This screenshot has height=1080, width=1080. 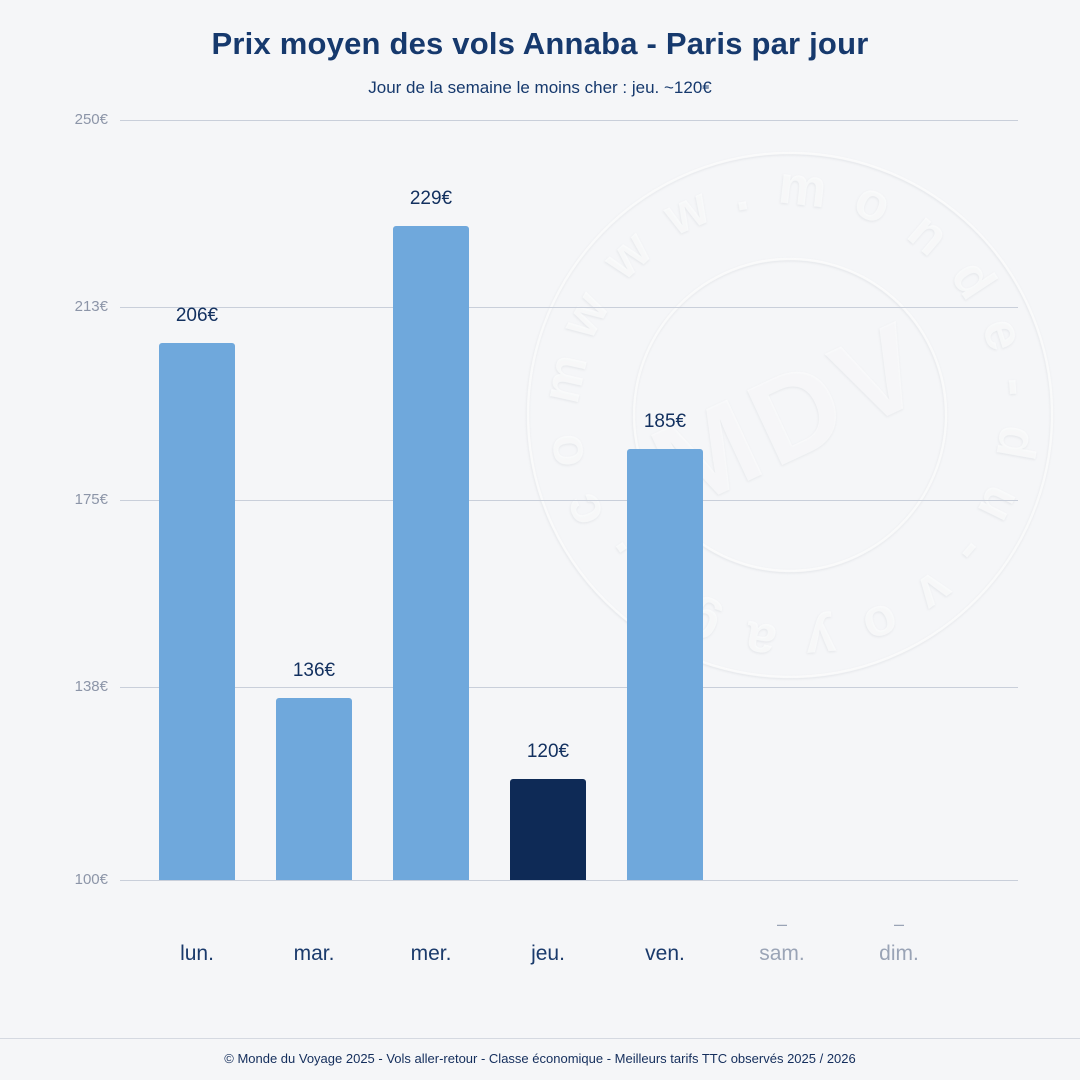 What do you see at coordinates (314, 788) in the screenshot?
I see `bar-mar` at bounding box center [314, 788].